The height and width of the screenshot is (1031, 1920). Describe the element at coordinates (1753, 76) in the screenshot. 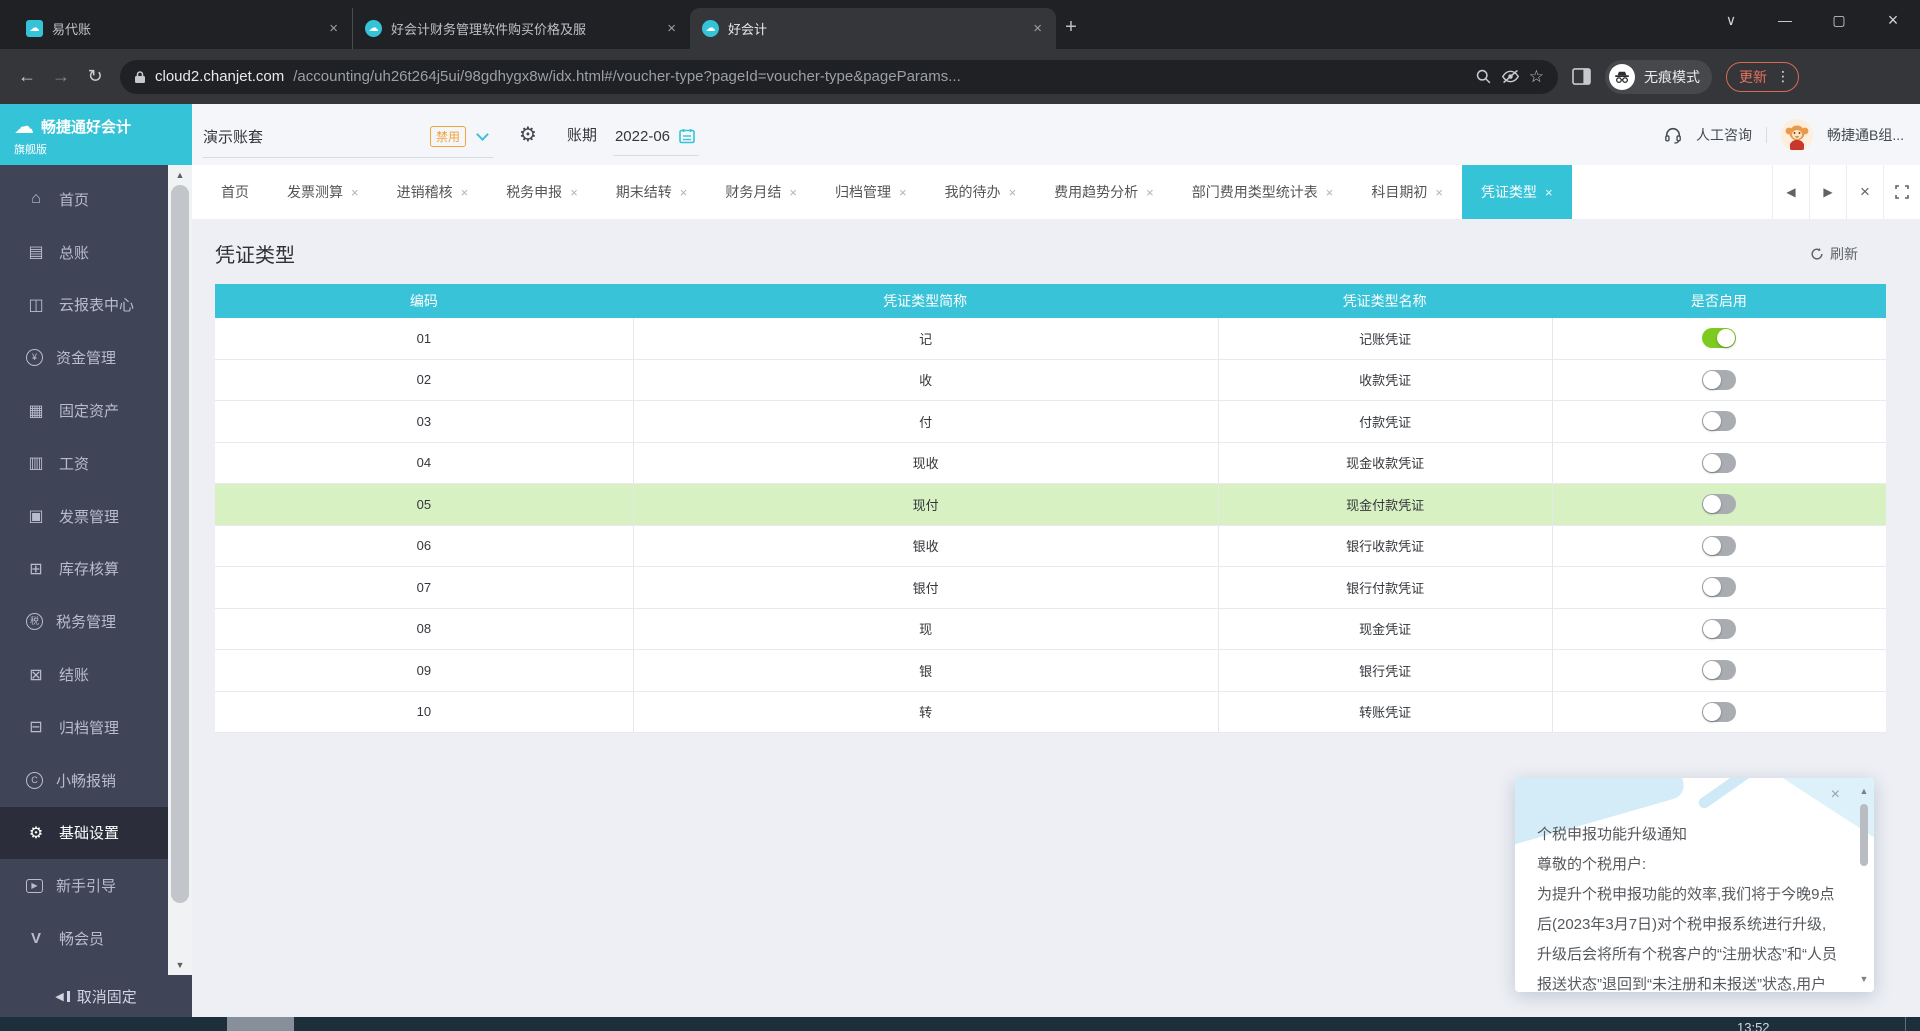

I see `update-label: 更新` at that location.